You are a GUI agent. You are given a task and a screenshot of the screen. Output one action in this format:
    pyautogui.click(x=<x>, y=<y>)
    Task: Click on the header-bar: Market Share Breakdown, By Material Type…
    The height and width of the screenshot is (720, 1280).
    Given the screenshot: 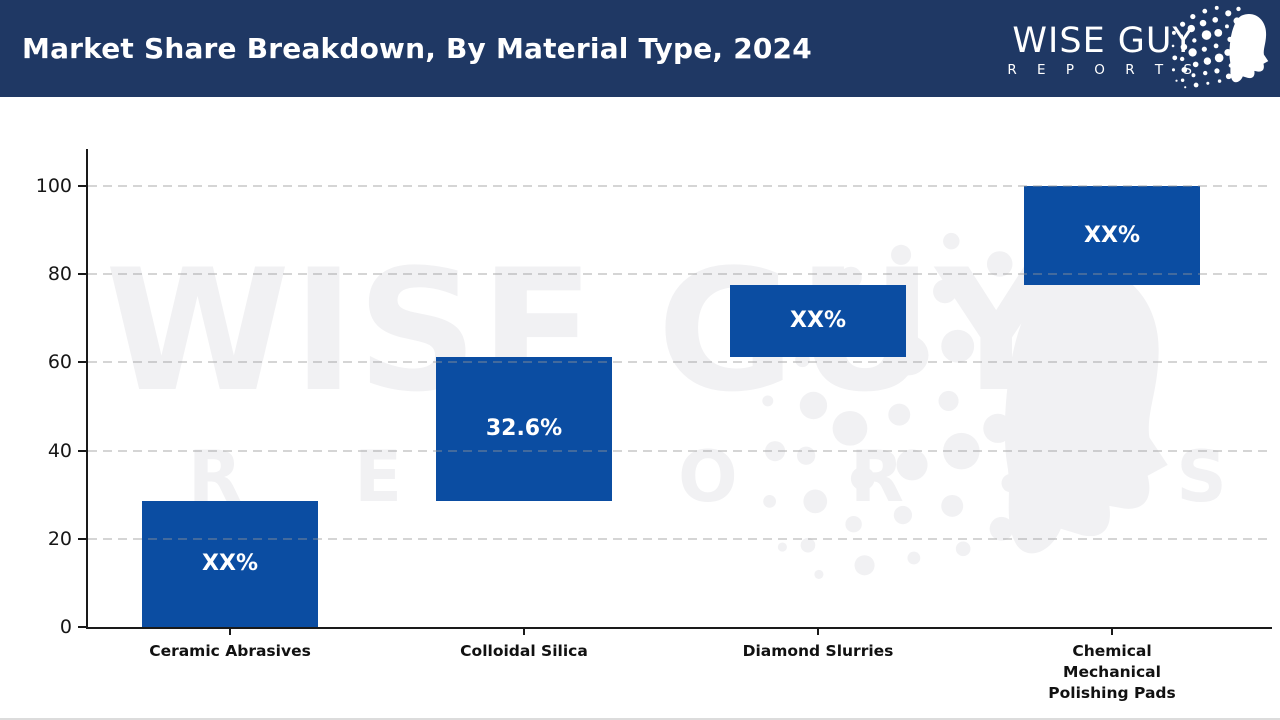 What is the action you would take?
    pyautogui.click(x=640, y=48)
    